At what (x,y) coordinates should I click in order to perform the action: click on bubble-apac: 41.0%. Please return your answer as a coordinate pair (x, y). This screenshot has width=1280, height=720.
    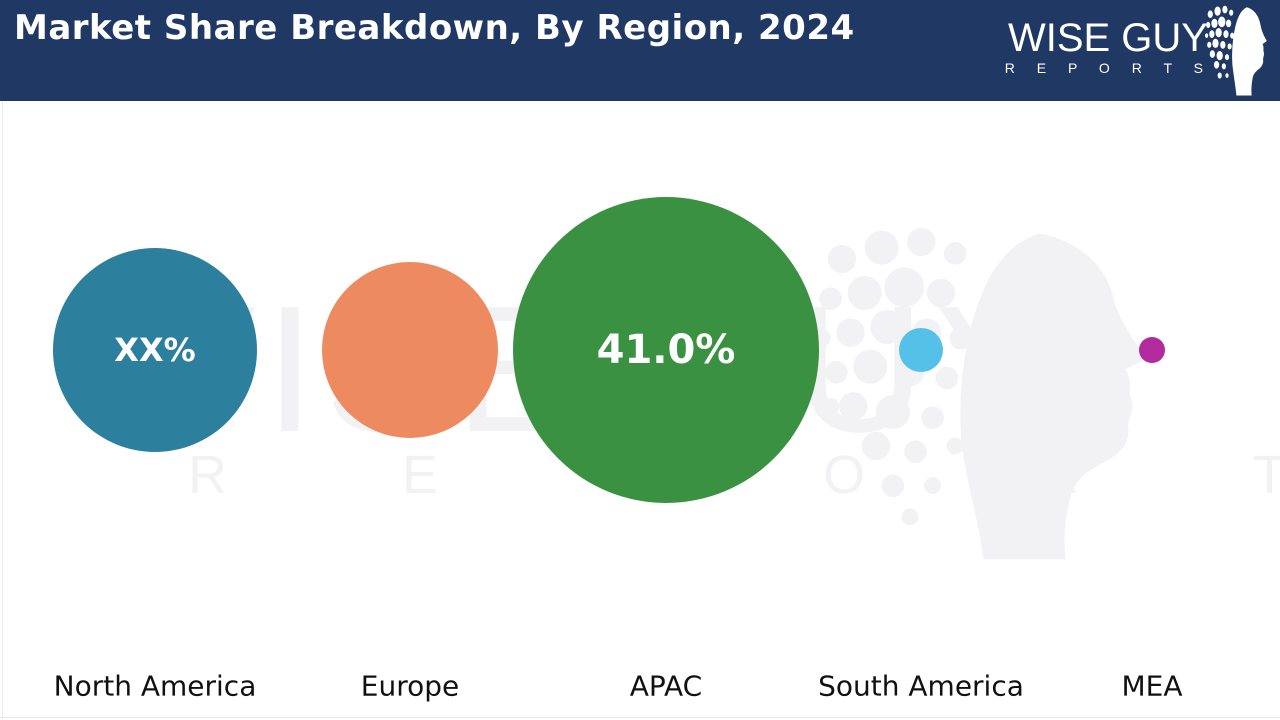
    Looking at the image, I should click on (666, 350).